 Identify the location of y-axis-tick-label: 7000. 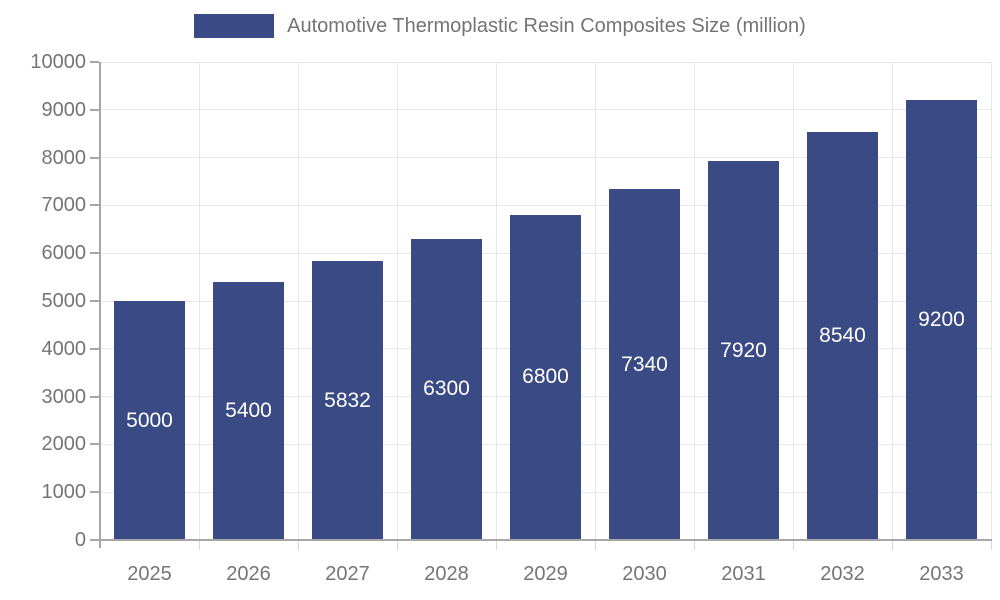
(64, 205).